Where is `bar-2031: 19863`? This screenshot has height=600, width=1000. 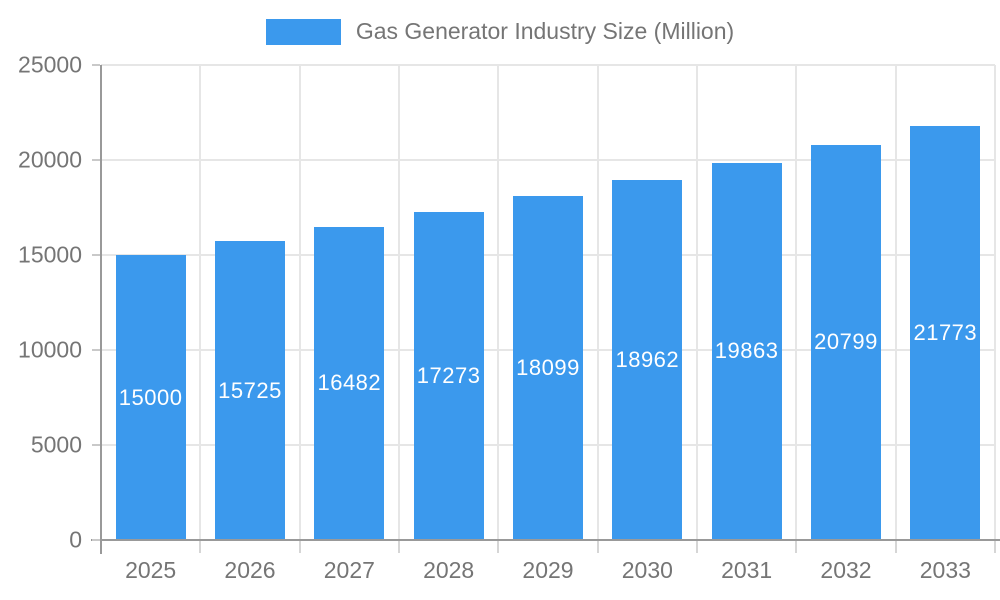 bar-2031: 19863 is located at coordinates (746, 351).